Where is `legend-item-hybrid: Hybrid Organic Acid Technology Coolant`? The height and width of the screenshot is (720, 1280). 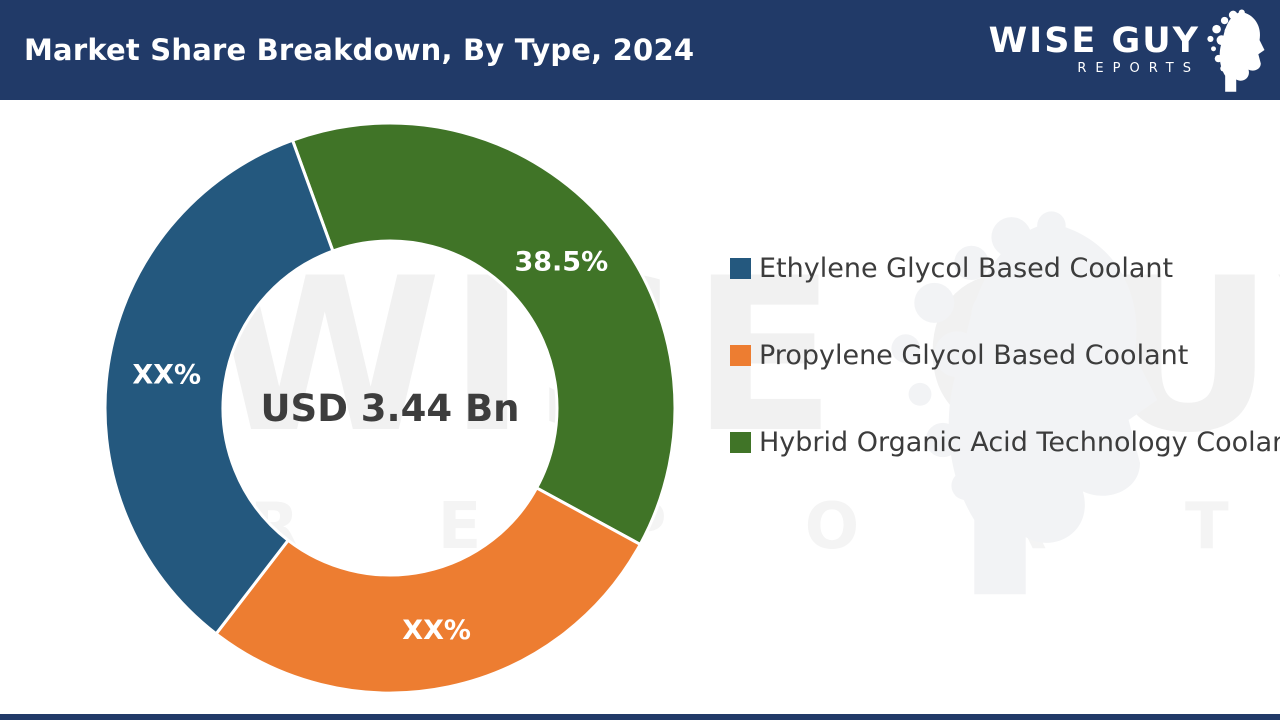
legend-item-hybrid: Hybrid Organic Acid Technology Coolant is located at coordinates (1005, 442).